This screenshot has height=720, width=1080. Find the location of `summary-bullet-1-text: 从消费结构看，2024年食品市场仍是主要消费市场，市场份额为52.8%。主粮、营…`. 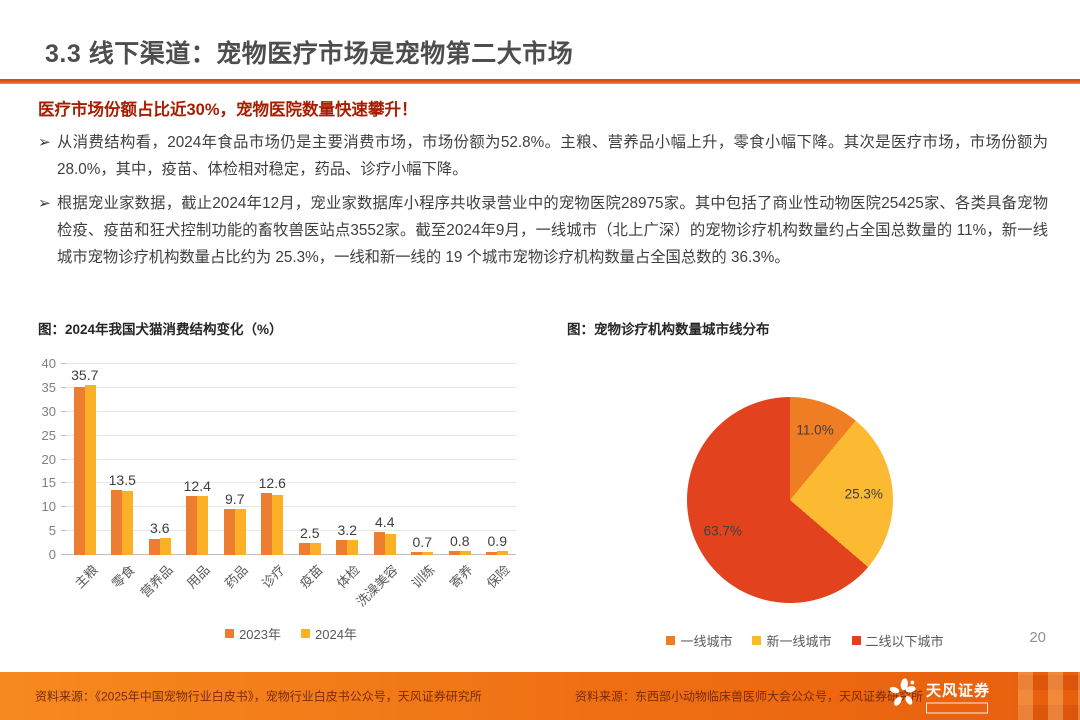

summary-bullet-1-text: 从消费结构看，2024年食品市场仍是主要消费市场，市场份额为52.8%。主粮、营… is located at coordinates (552, 156).